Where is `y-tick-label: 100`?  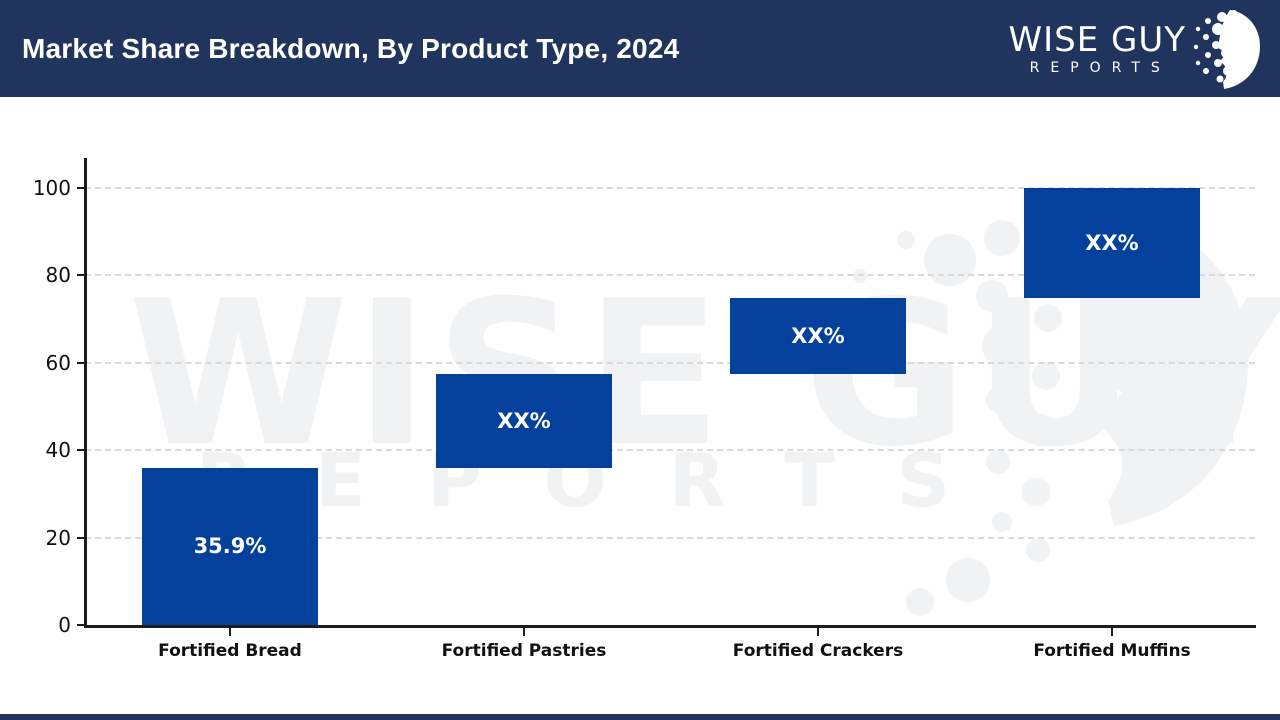 y-tick-label: 100 is located at coordinates (51, 187).